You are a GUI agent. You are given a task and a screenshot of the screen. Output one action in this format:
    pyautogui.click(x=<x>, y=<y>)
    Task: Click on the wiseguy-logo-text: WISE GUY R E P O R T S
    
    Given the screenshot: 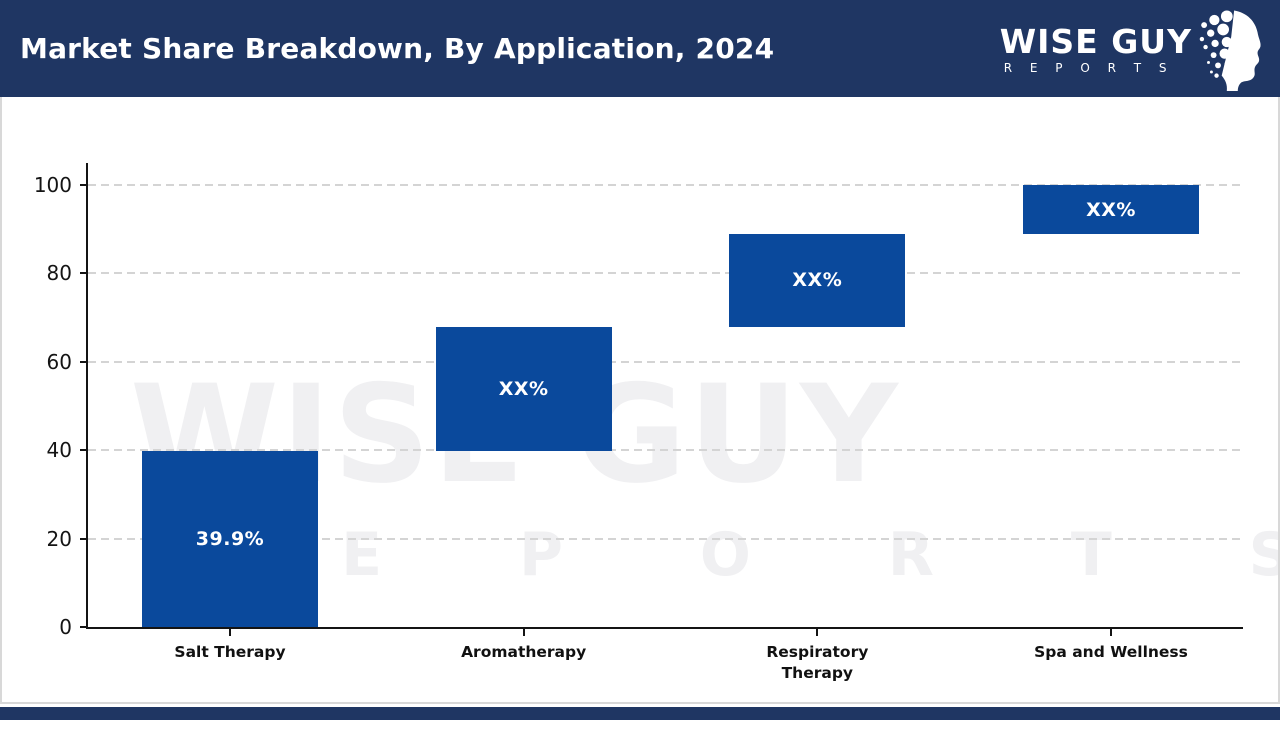 What is the action you would take?
    pyautogui.click(x=1095, y=48)
    